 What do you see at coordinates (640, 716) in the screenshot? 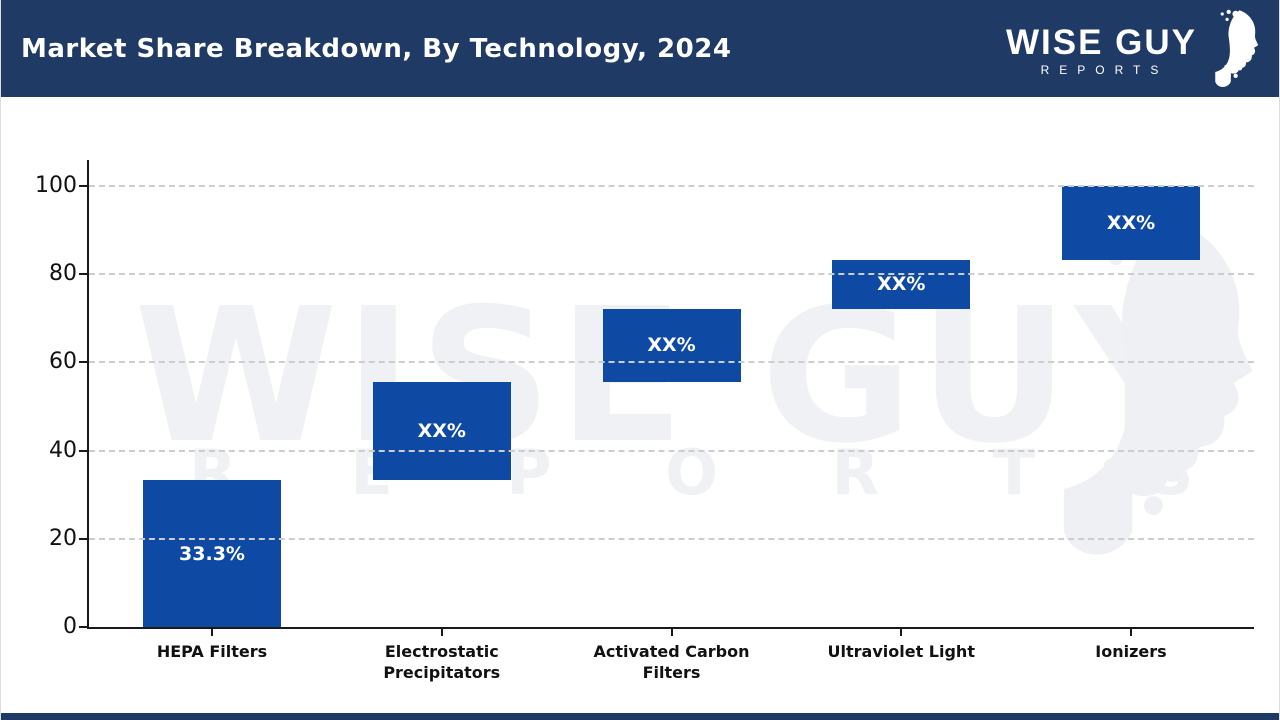
I see `footer-bar` at bounding box center [640, 716].